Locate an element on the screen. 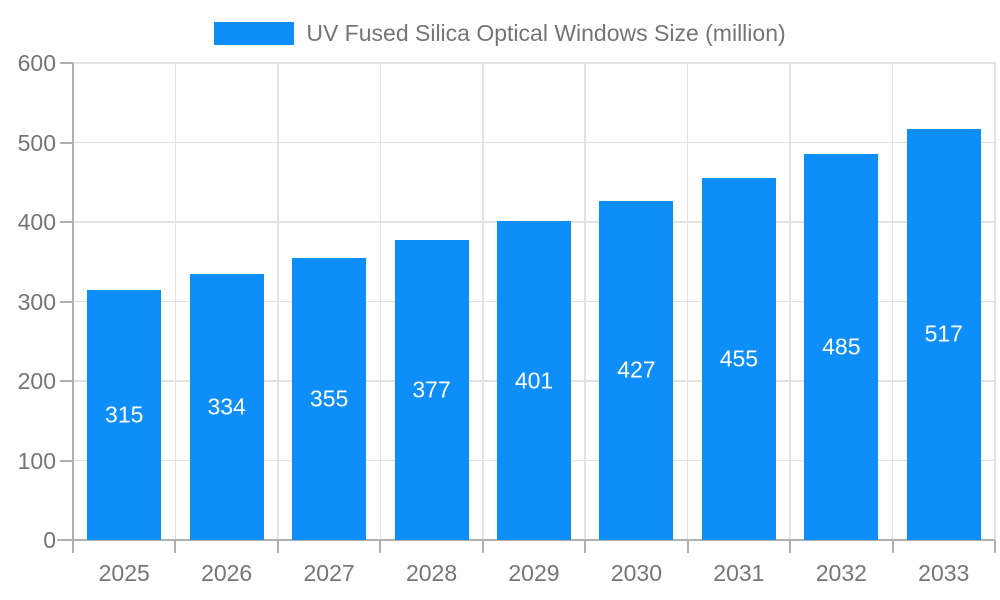 This screenshot has height=600, width=1000. y-axis-tick-label: 300 is located at coordinates (36, 301).